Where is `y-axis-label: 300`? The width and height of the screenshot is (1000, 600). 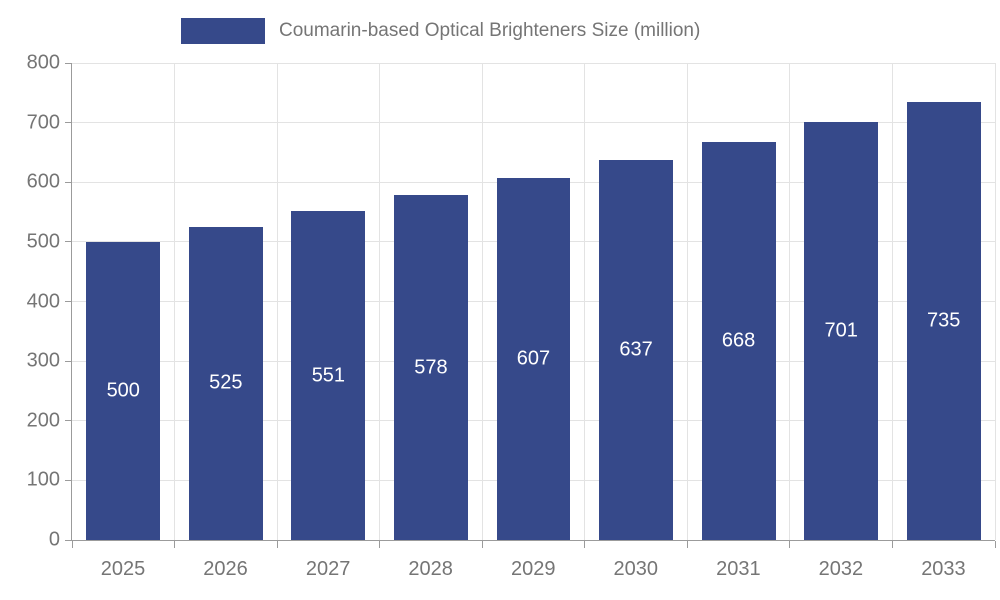
y-axis-label: 300 is located at coordinates (43, 360).